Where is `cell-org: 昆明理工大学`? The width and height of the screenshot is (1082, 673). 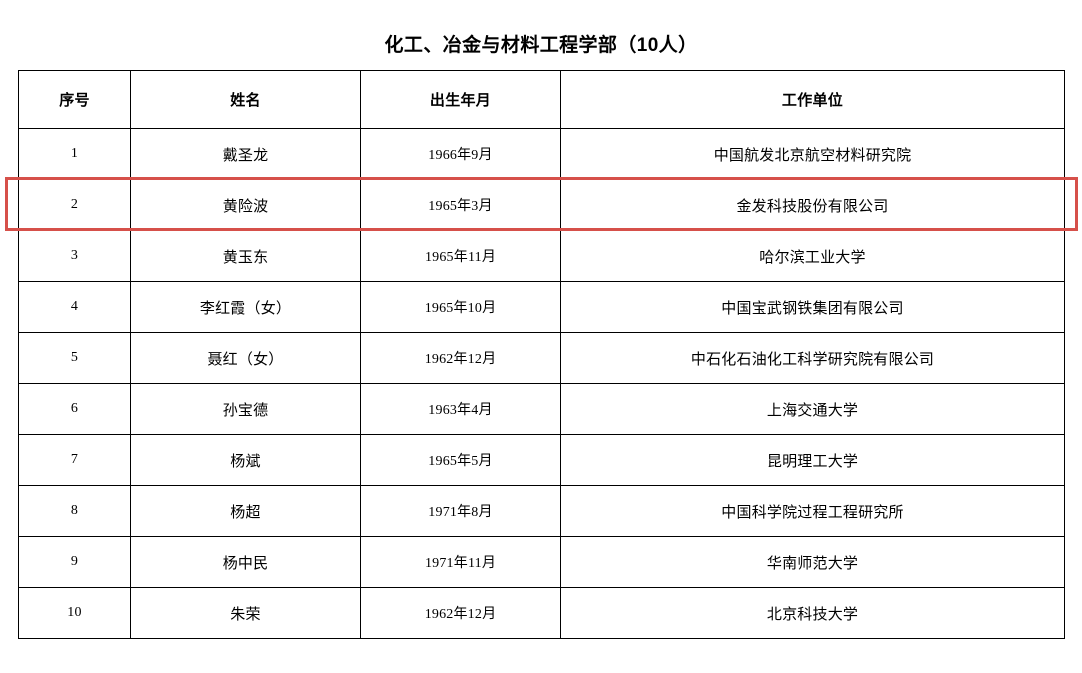
cell-org: 昆明理工大学 is located at coordinates (812, 460).